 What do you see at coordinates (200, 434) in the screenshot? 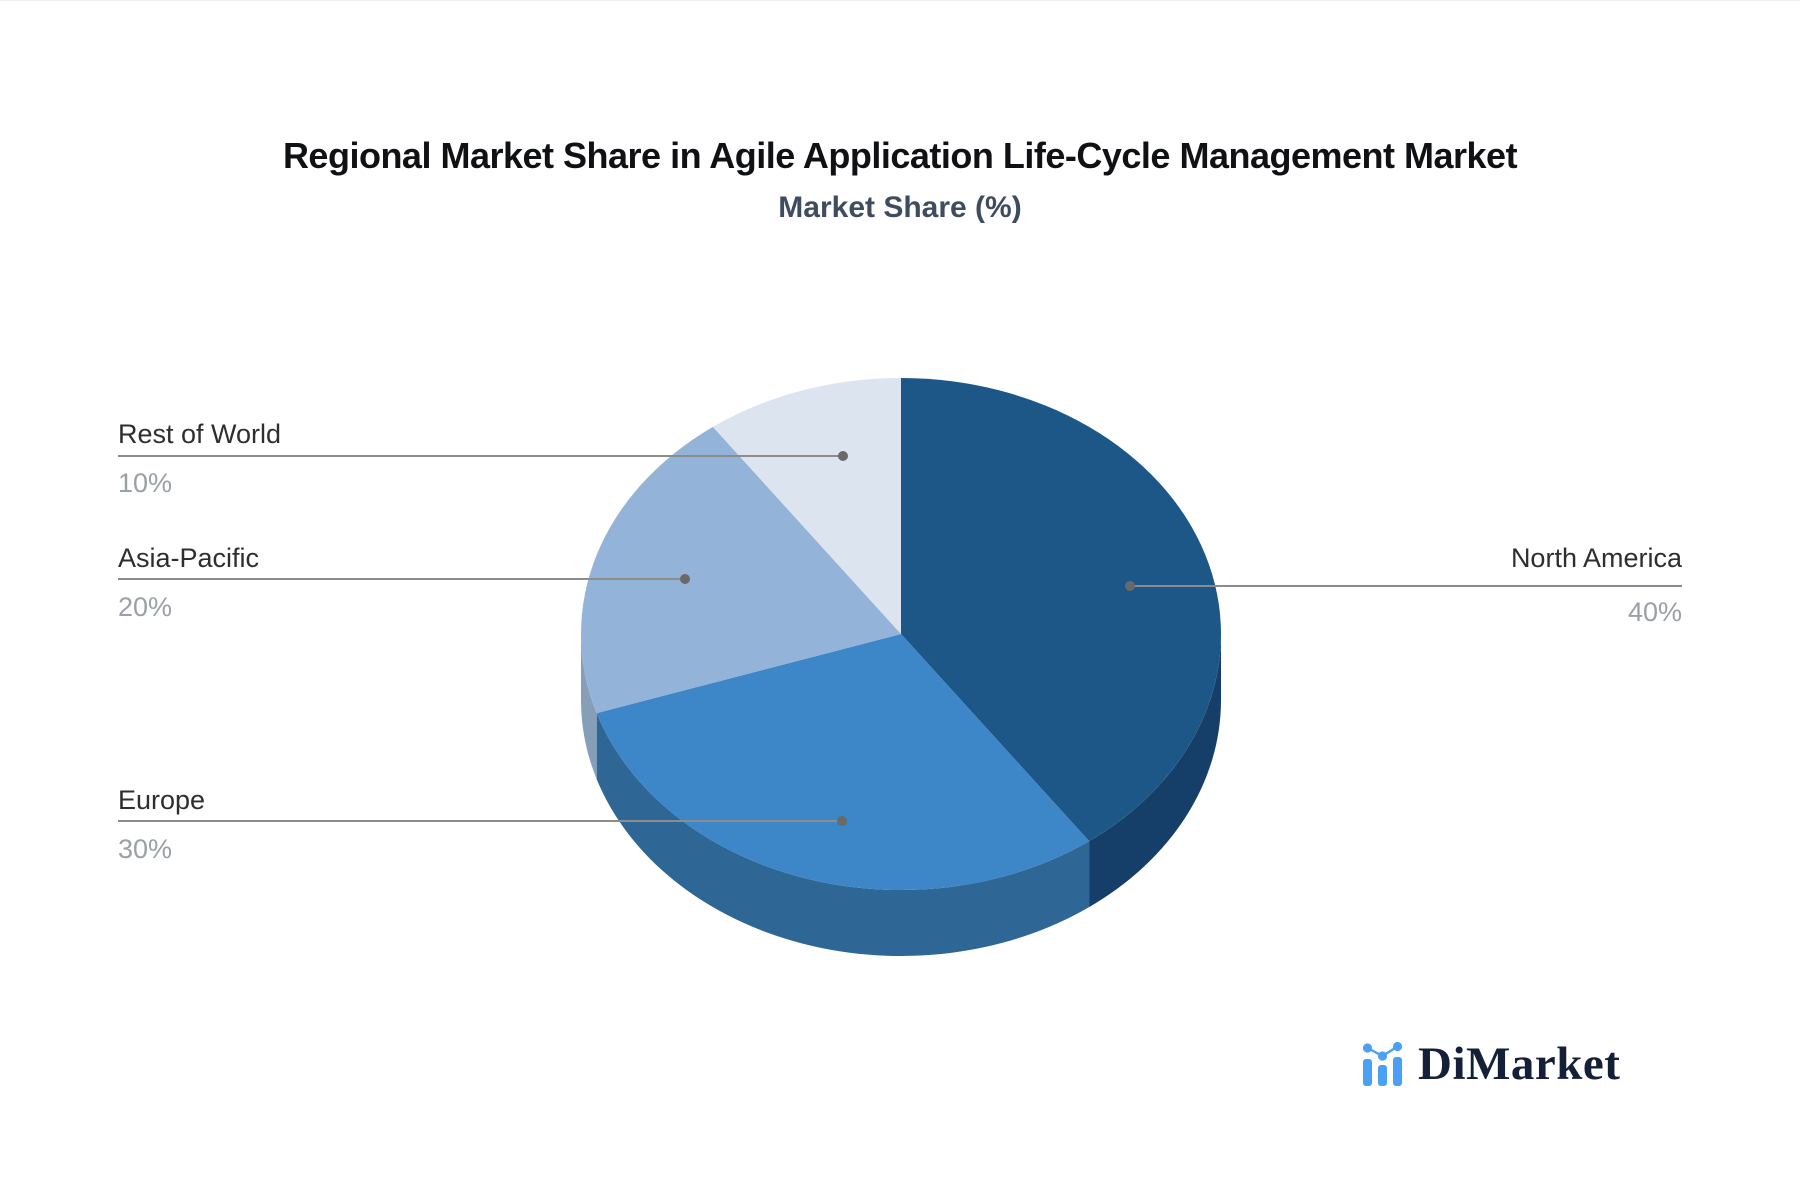
I see `slice-label: Rest of World` at bounding box center [200, 434].